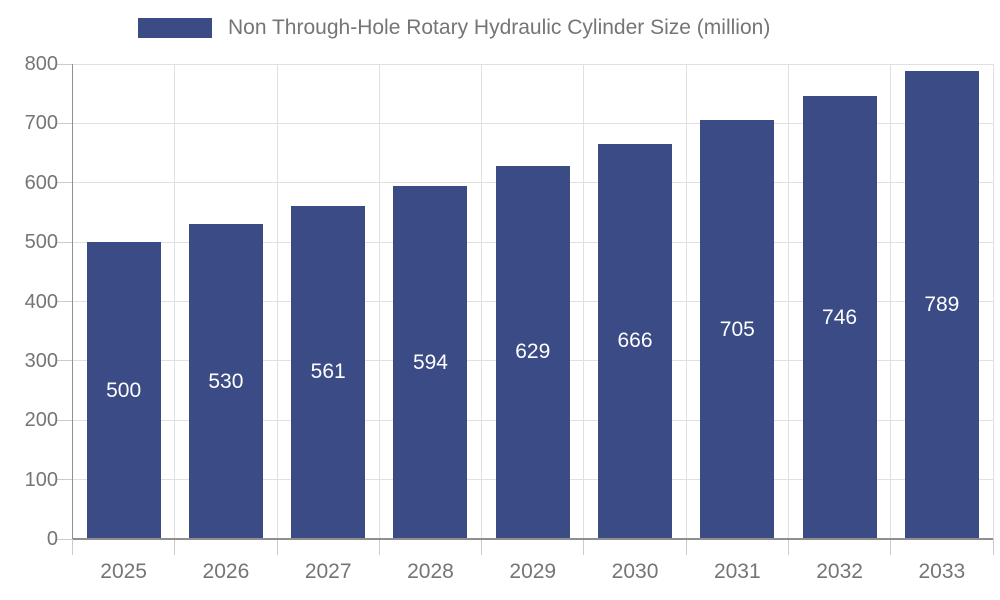  I want to click on bar-value-label: 561, so click(328, 372).